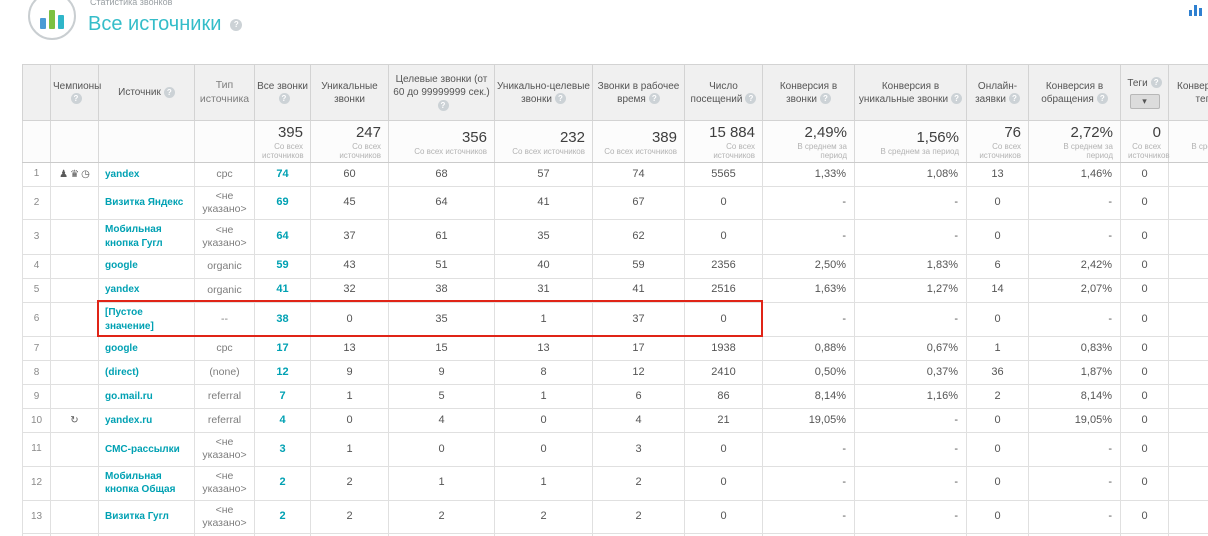 The height and width of the screenshot is (536, 1208). Describe the element at coordinates (1074, 237) in the screenshot. I see `cell-conv_inq: -` at that location.